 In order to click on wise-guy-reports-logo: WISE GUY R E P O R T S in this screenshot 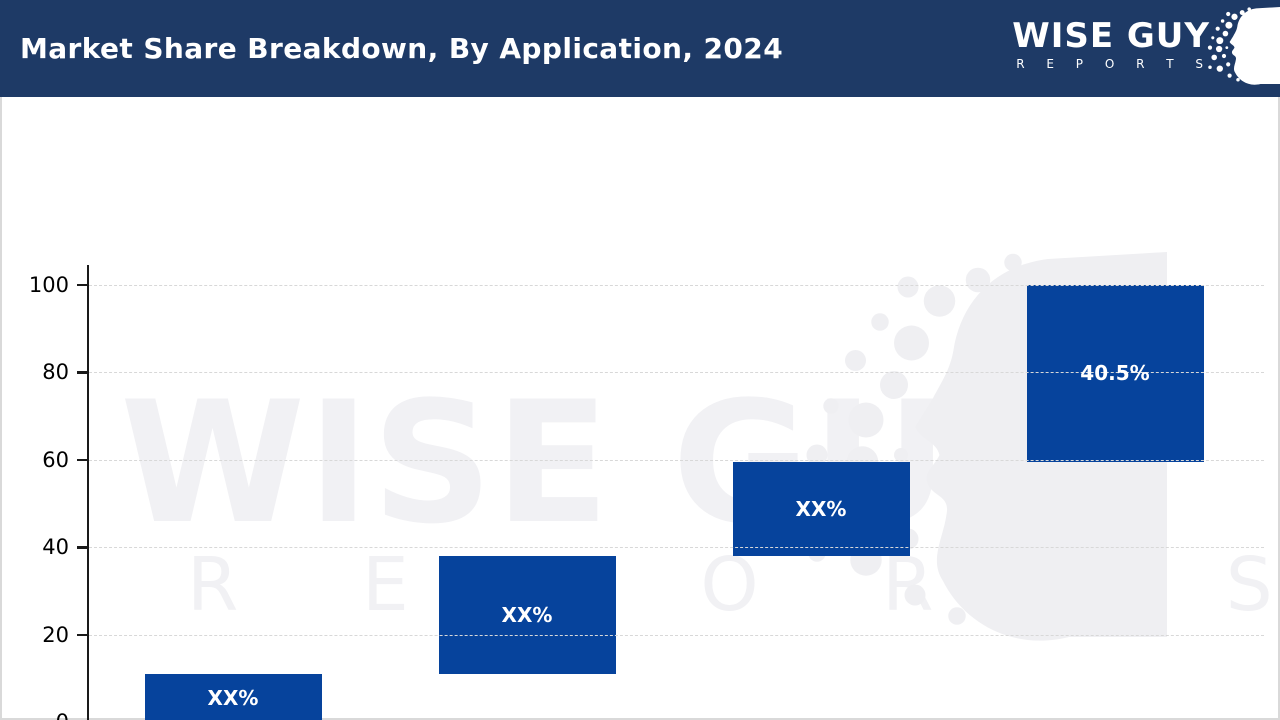, I will do `click(1146, 48)`.